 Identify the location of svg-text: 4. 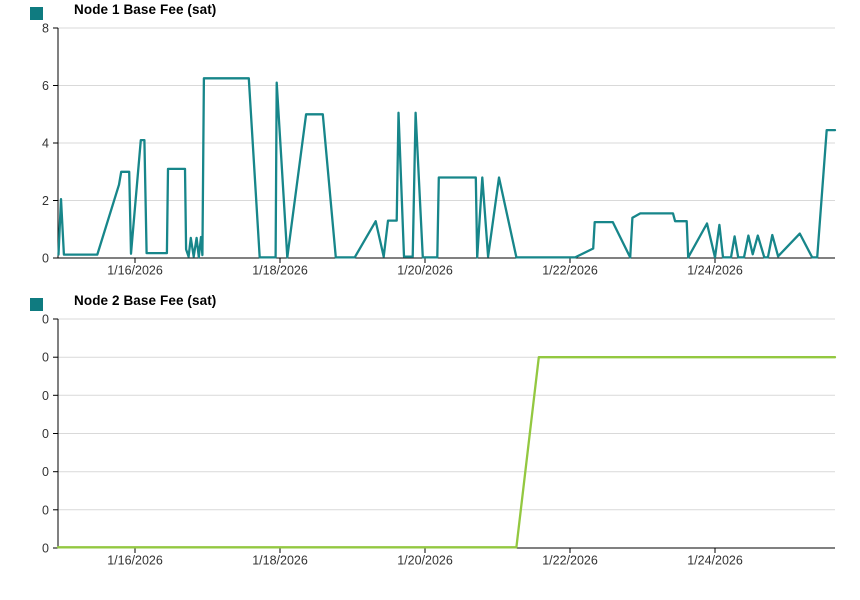
(45, 144).